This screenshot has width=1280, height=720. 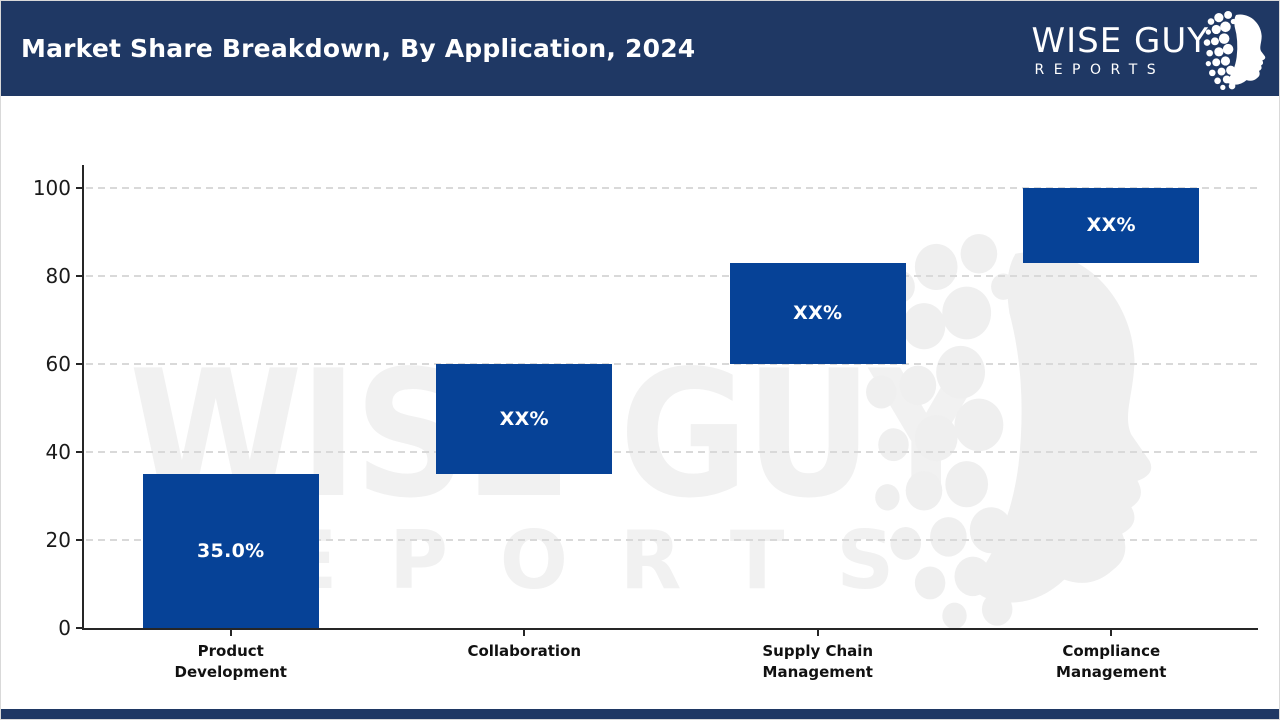 What do you see at coordinates (230, 651) in the screenshot?
I see `category-label-line: Product` at bounding box center [230, 651].